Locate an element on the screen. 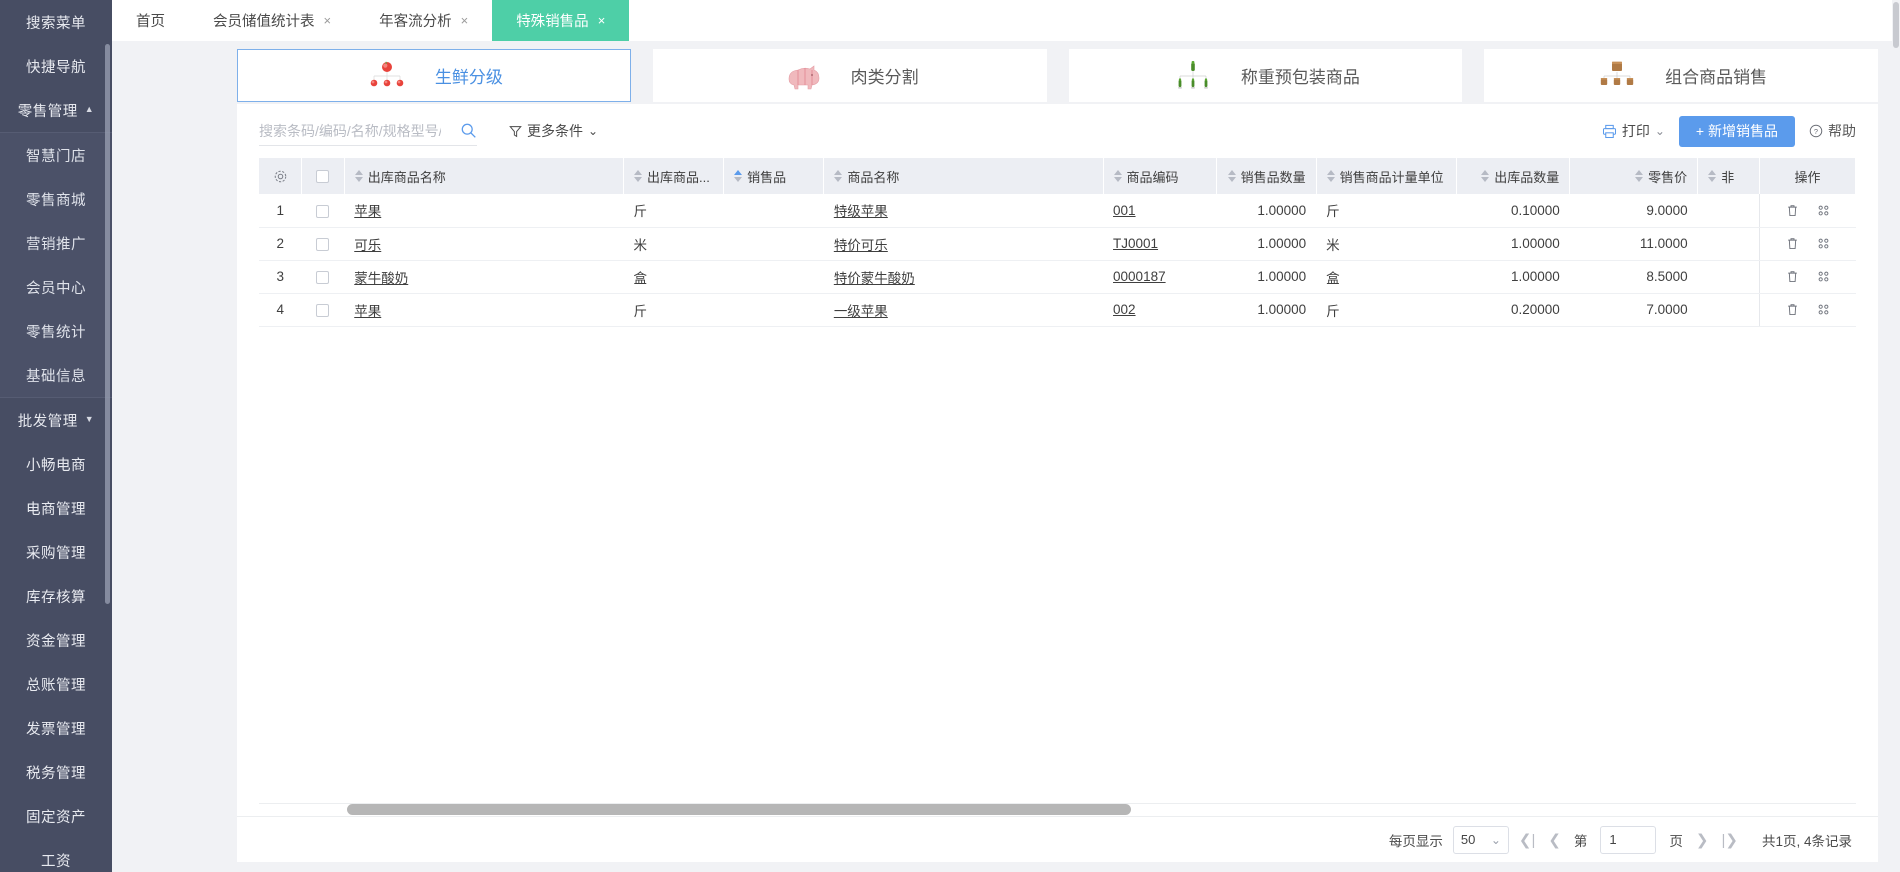  select-all-checkbox is located at coordinates (323, 176).